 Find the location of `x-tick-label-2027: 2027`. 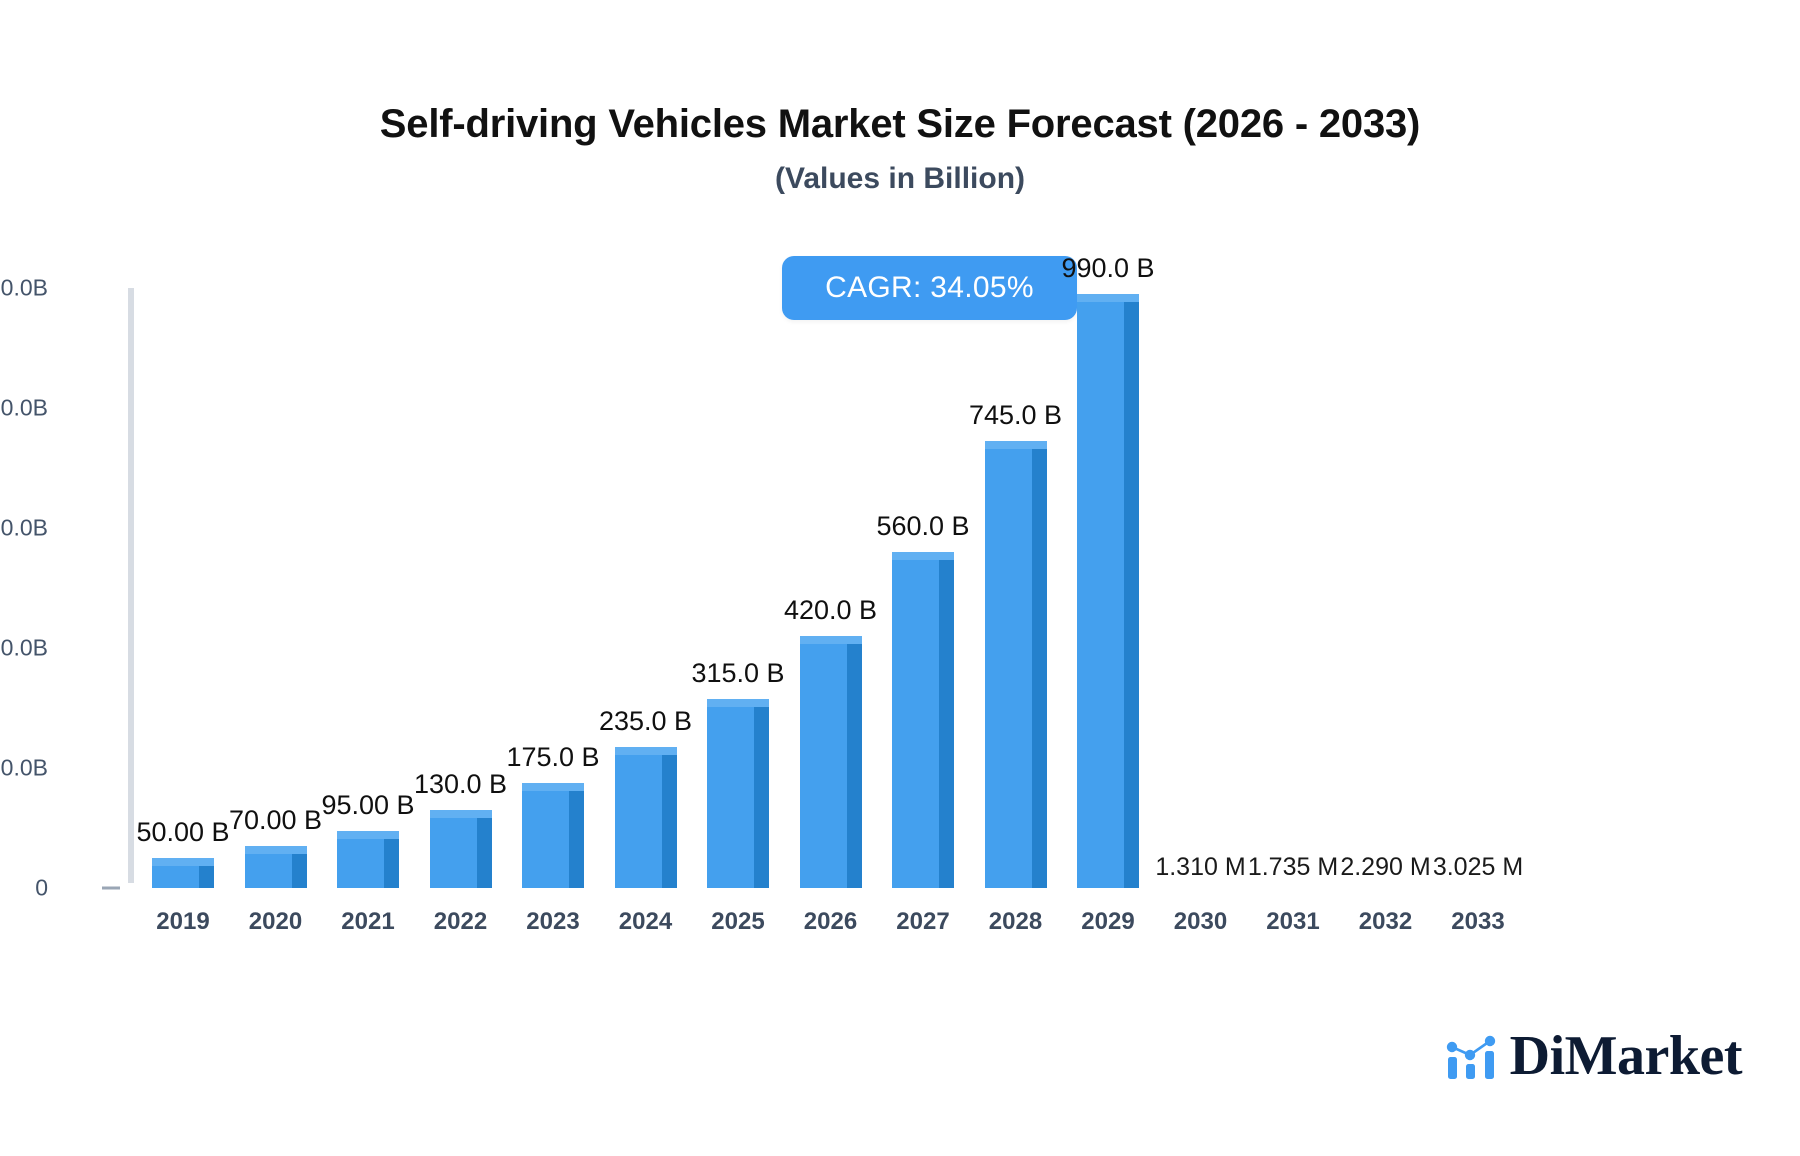

x-tick-label-2027: 2027 is located at coordinates (923, 921).